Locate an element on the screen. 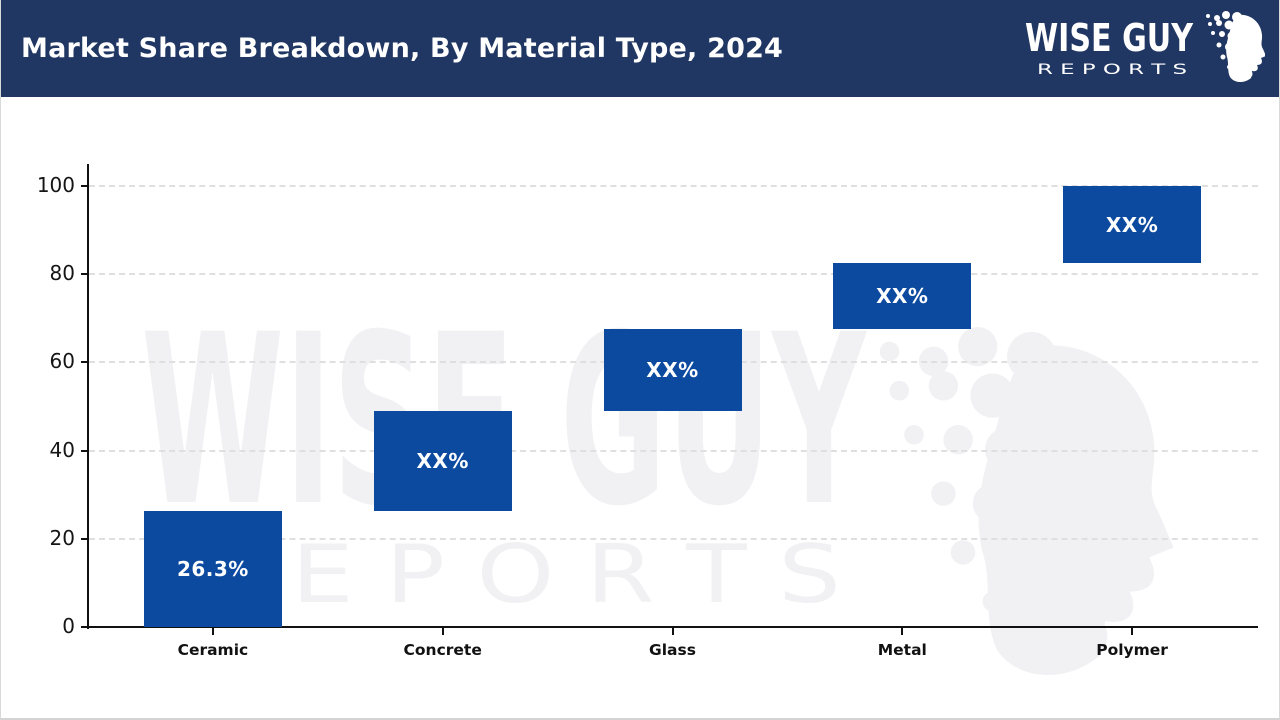 This screenshot has width=1280, height=720. bar-segment-glass: XX% is located at coordinates (672, 370).